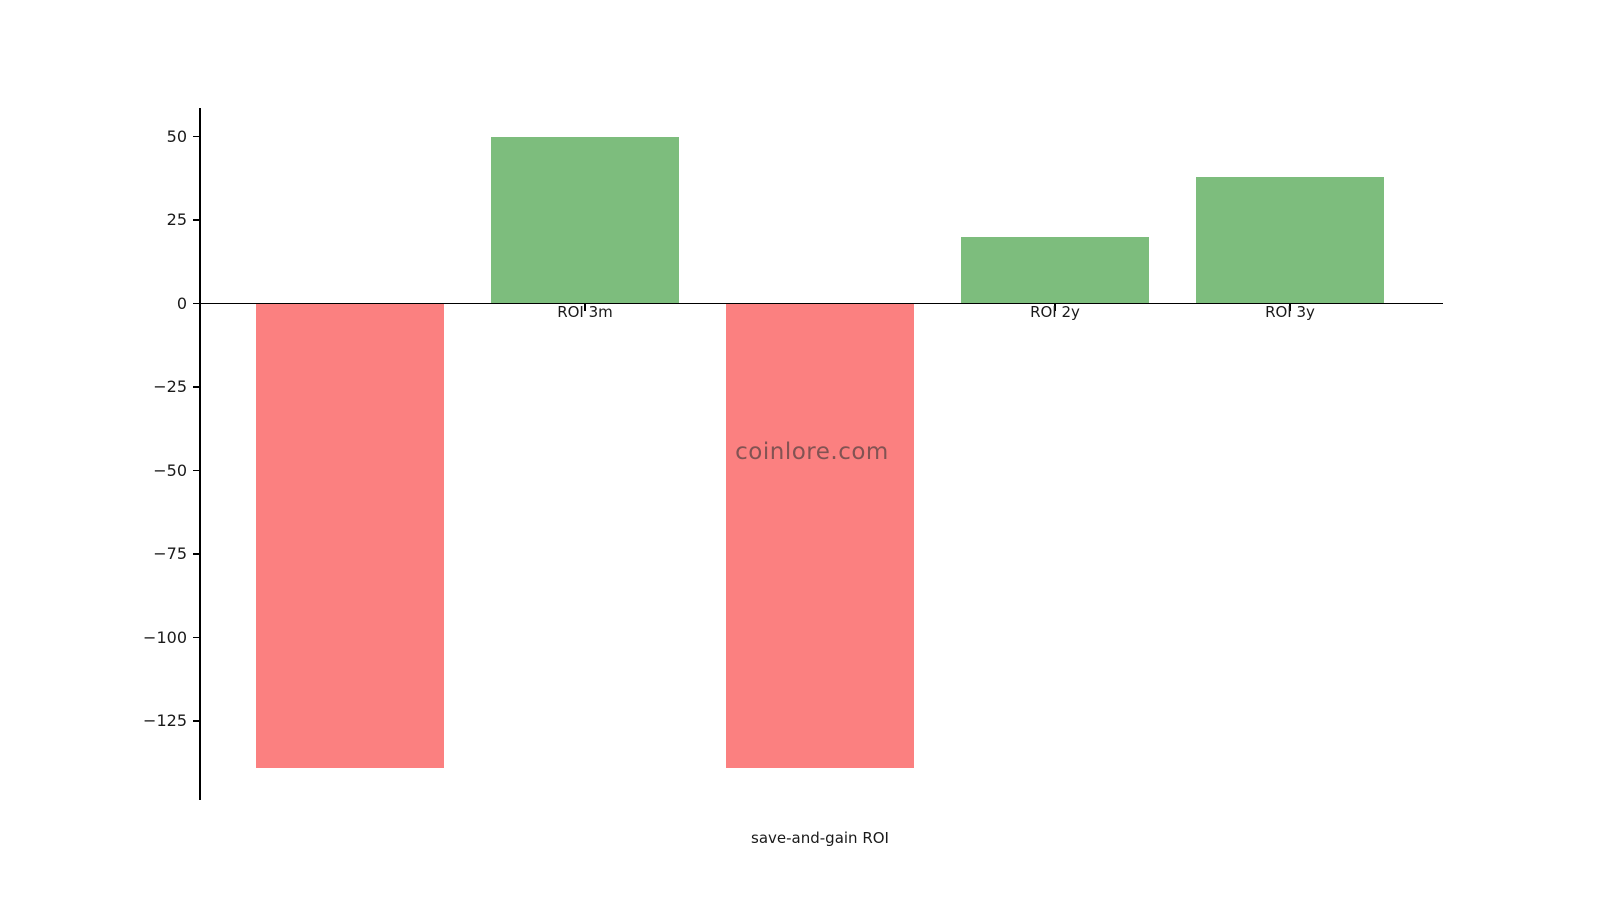 The width and height of the screenshot is (1600, 900). What do you see at coordinates (821, 303) in the screenshot?
I see `x-axis-zero-line` at bounding box center [821, 303].